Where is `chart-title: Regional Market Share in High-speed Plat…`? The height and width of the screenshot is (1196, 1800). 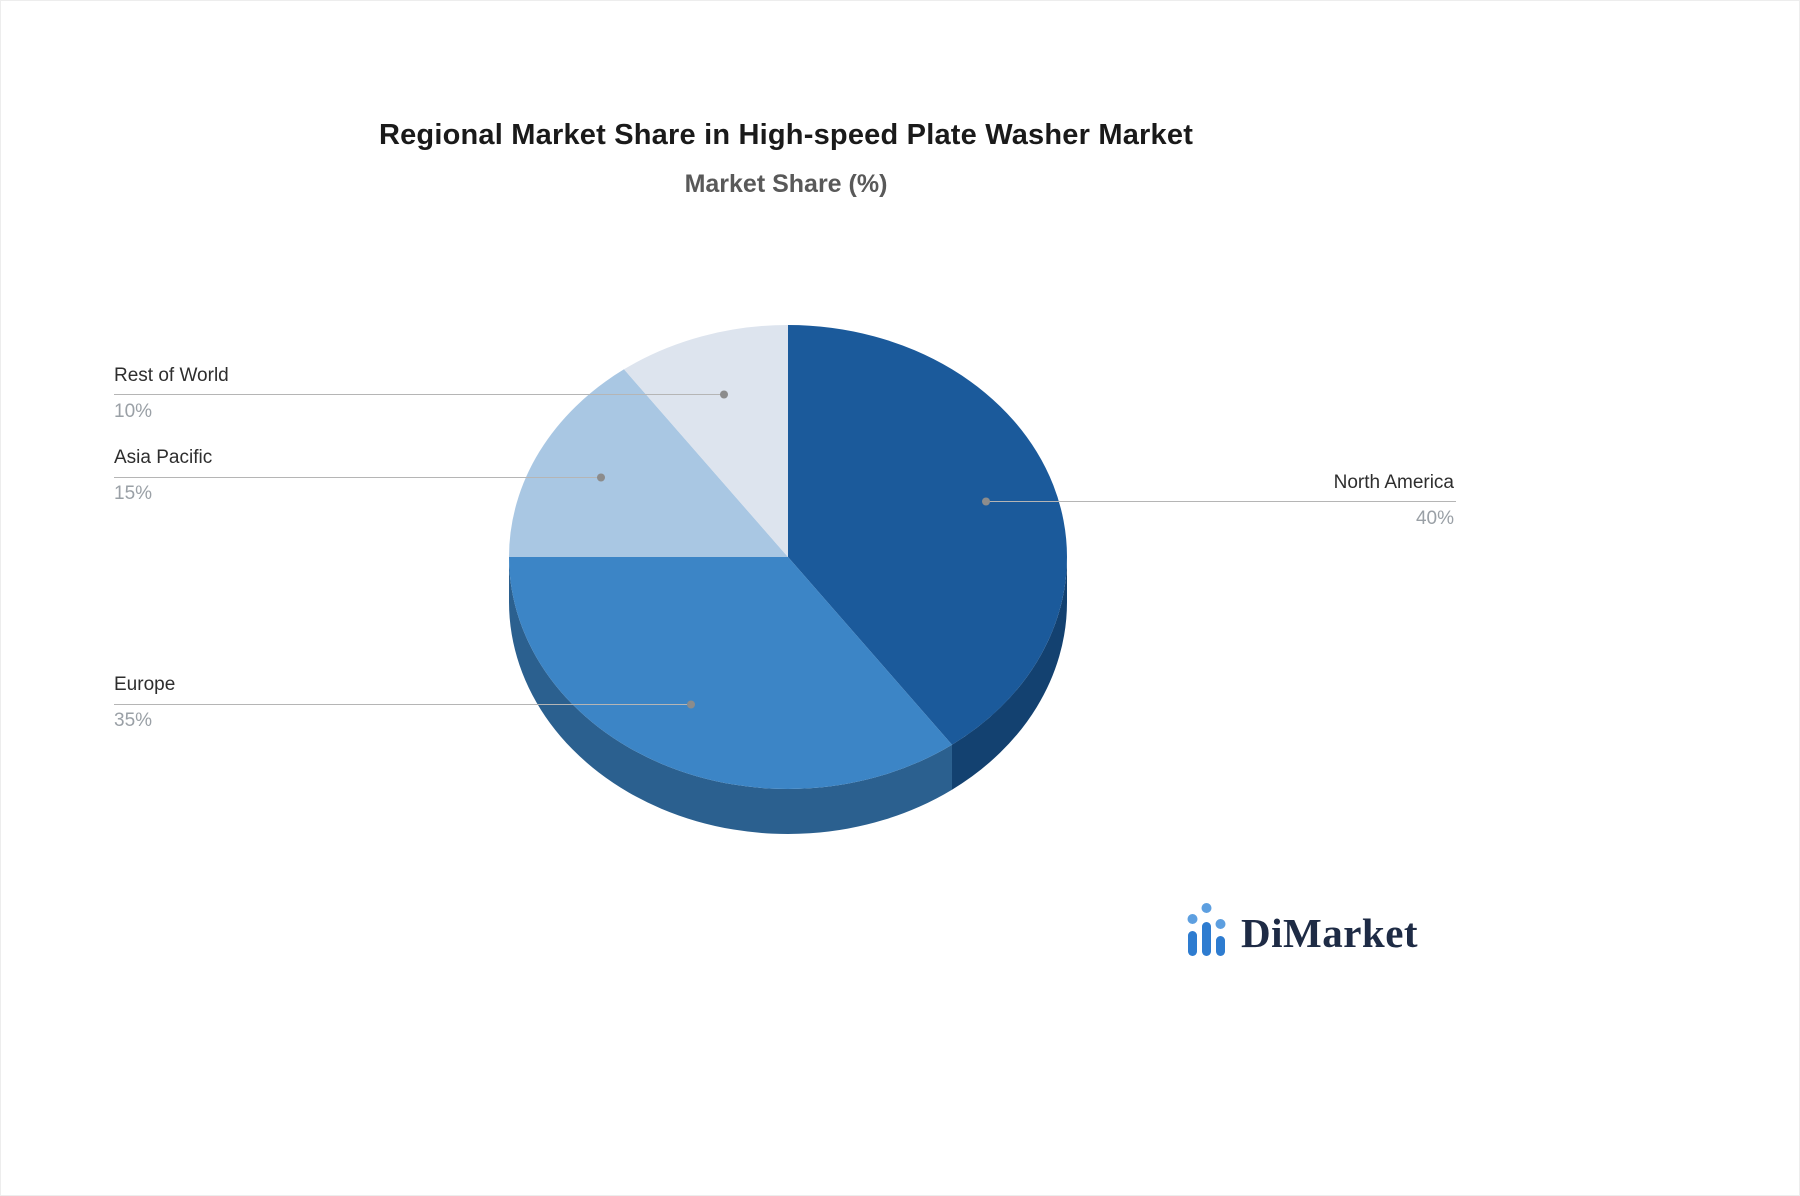
chart-title: Regional Market Share in High-speed Plat… is located at coordinates (786, 135).